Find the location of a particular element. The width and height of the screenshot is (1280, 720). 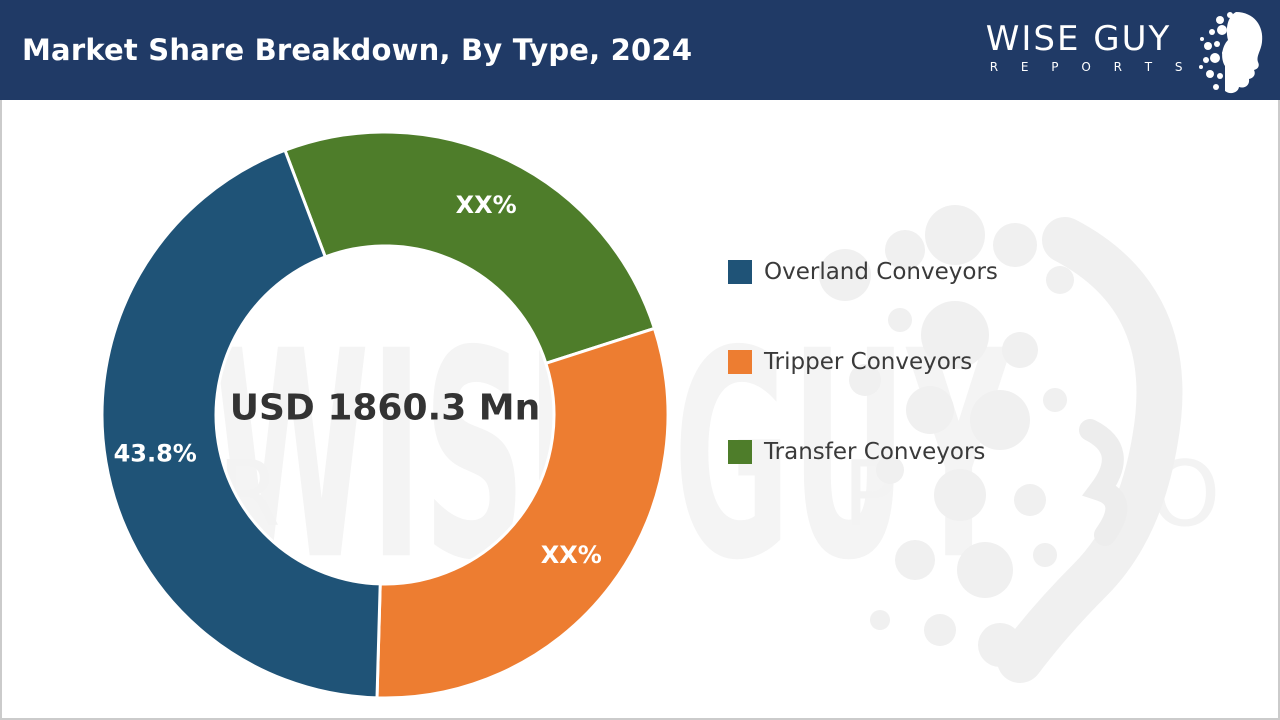

legend-label: Overland Conveyors is located at coordinates (881, 272).